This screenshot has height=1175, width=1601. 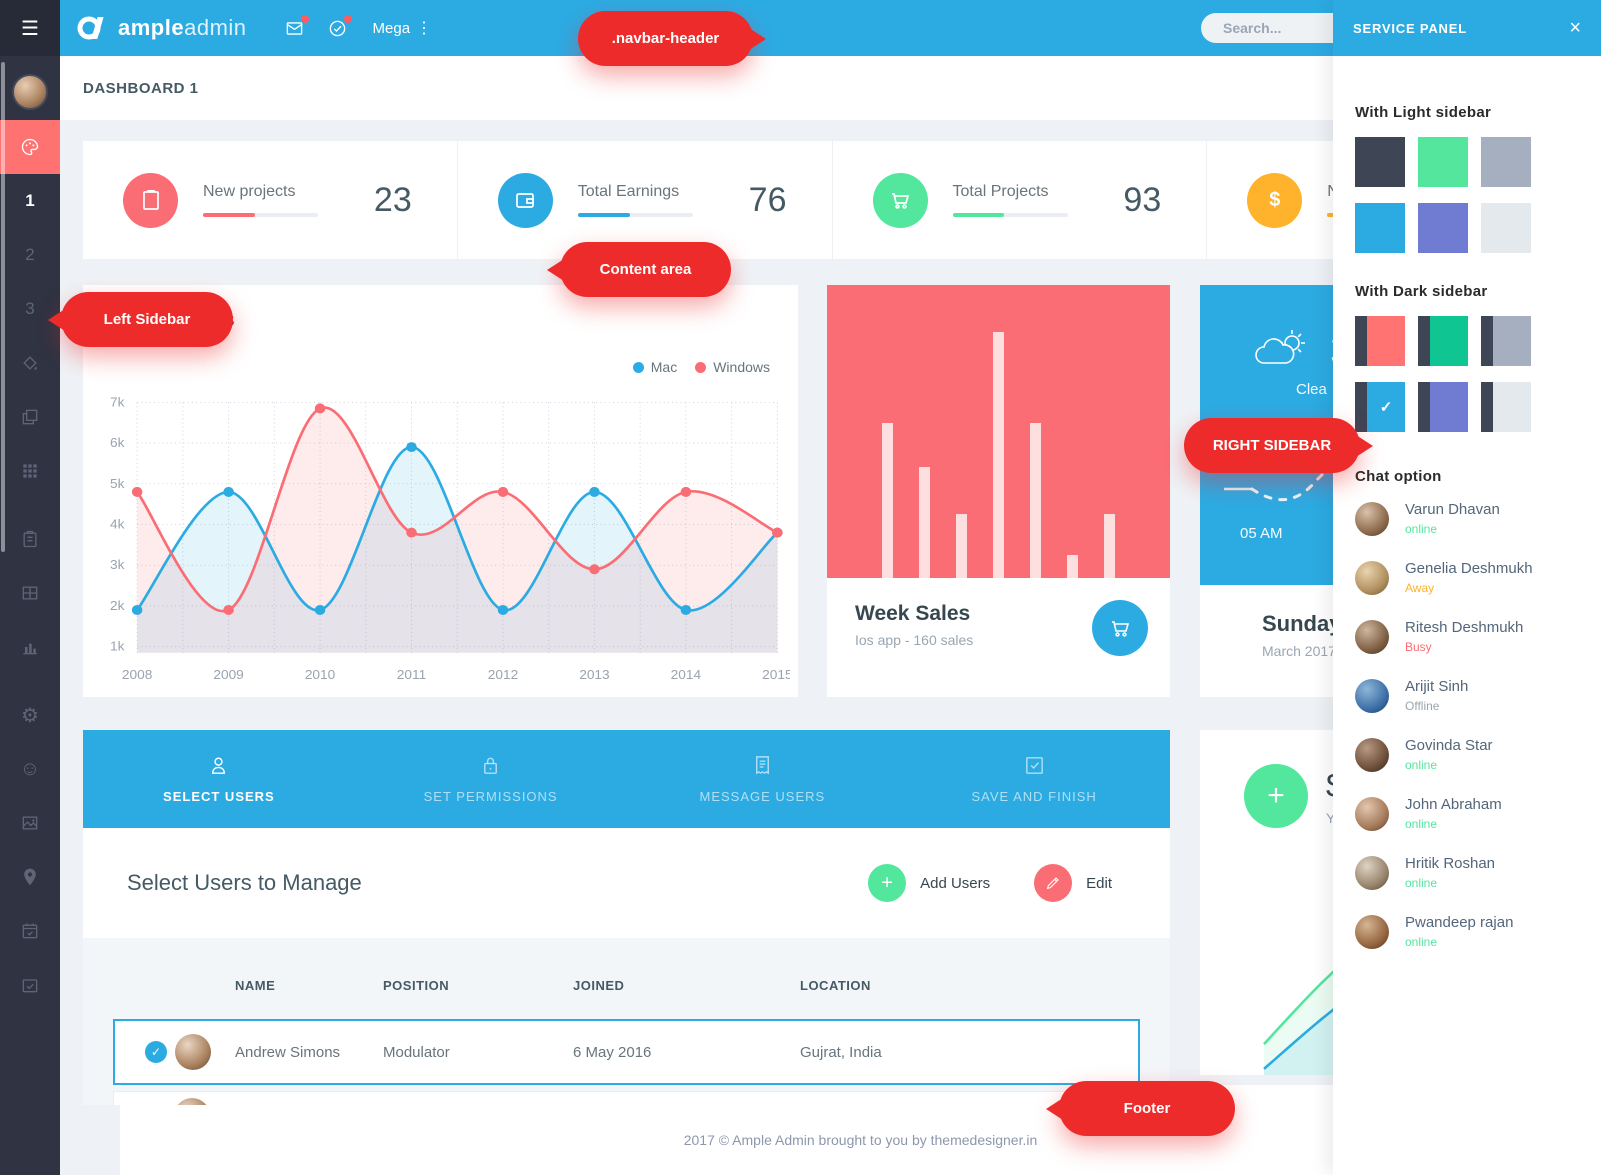 I want to click on calendar-check-icon, so click(x=30, y=931).